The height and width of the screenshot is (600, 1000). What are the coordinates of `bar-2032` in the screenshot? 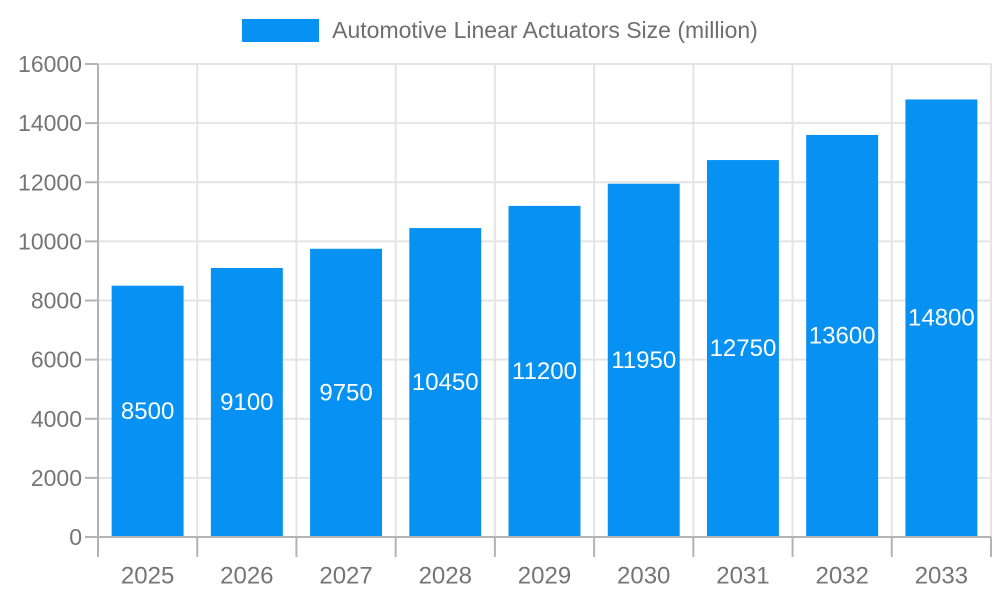 It's located at (842, 335).